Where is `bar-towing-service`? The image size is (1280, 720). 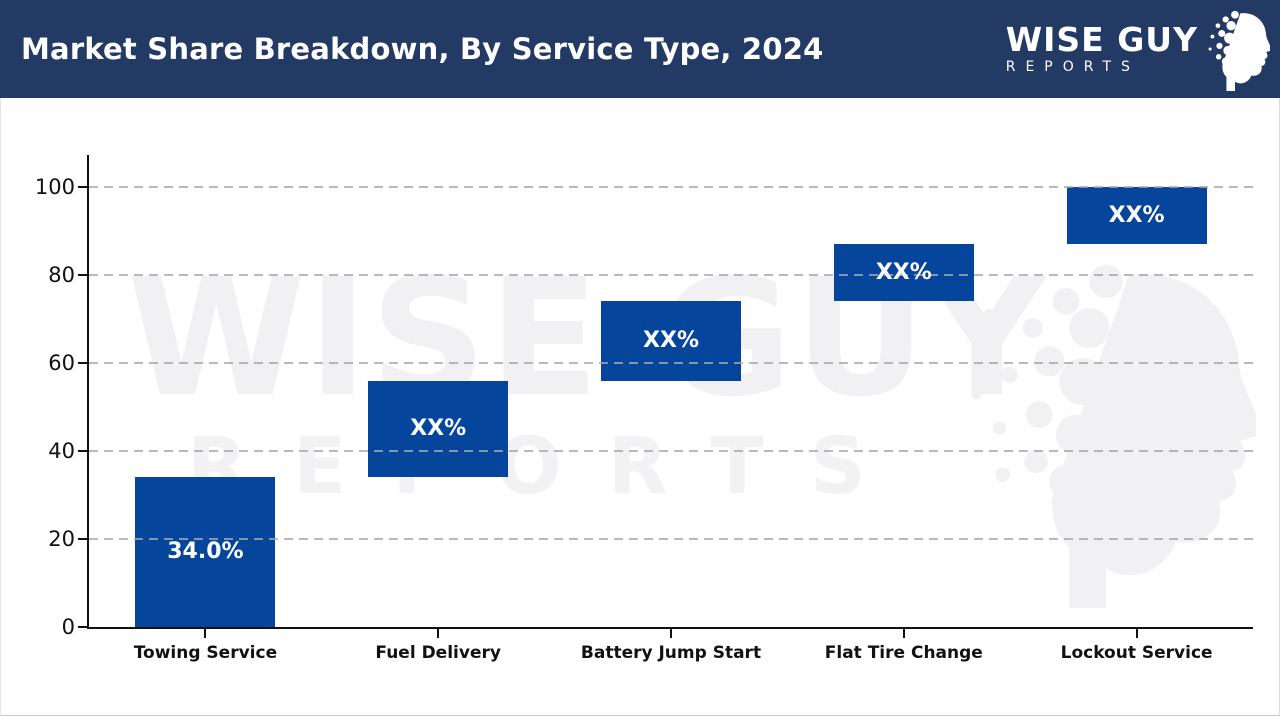
bar-towing-service is located at coordinates (205, 552).